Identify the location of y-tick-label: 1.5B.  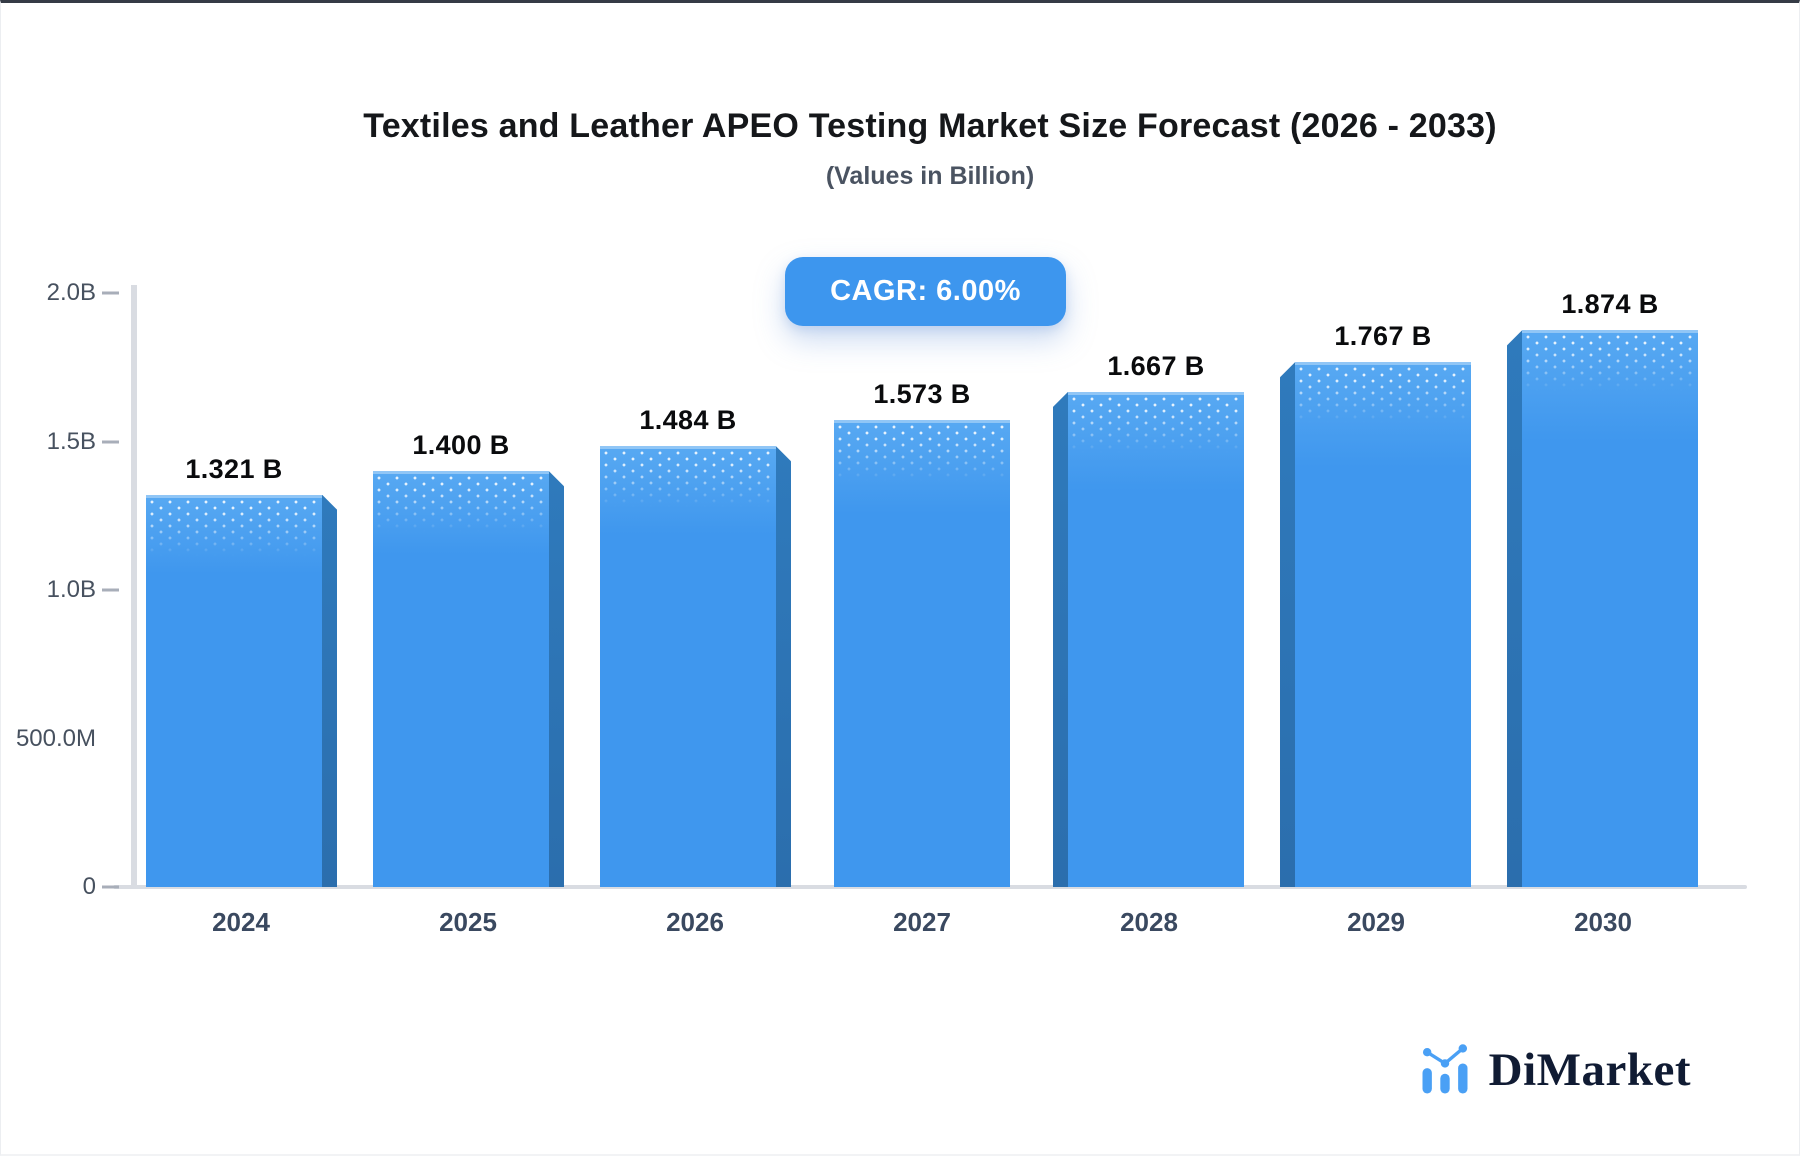
(71, 441).